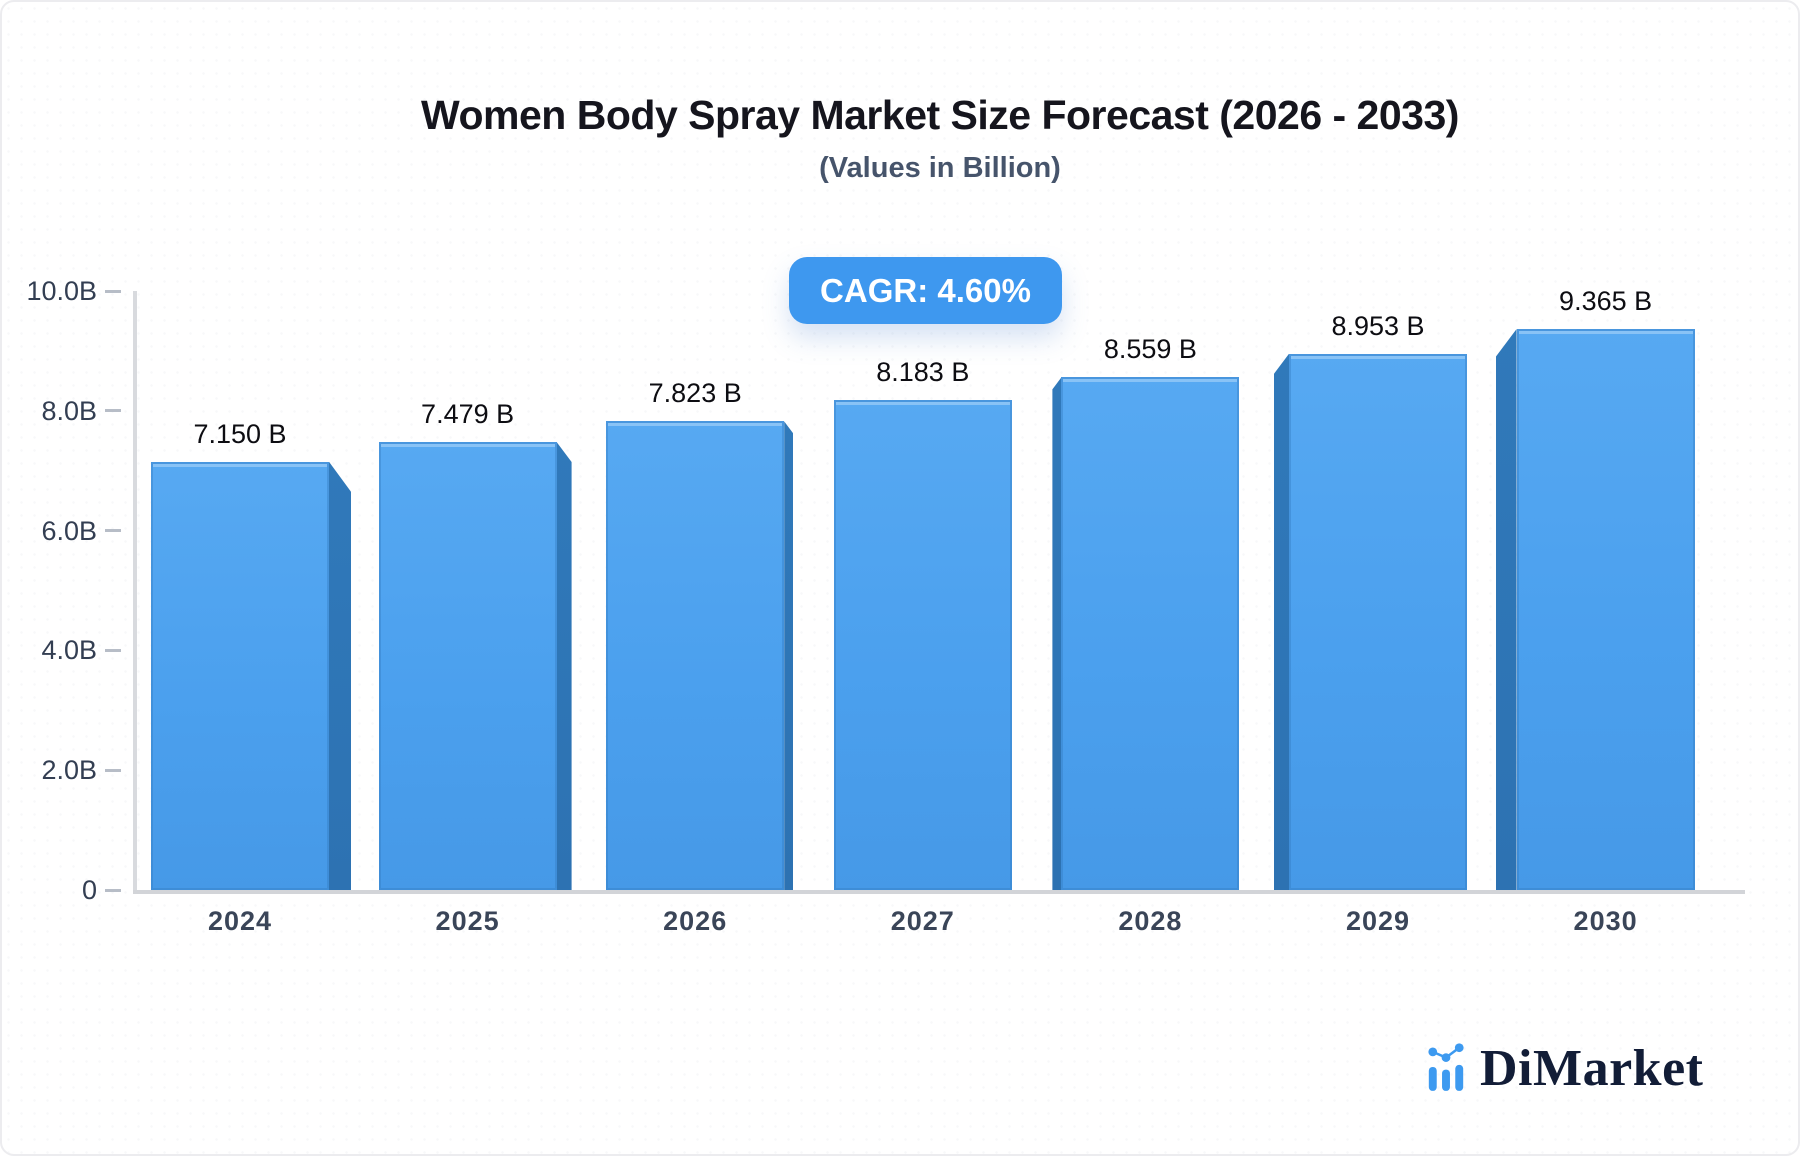 The image size is (1800, 1156). I want to click on bar-2026, so click(695, 655).